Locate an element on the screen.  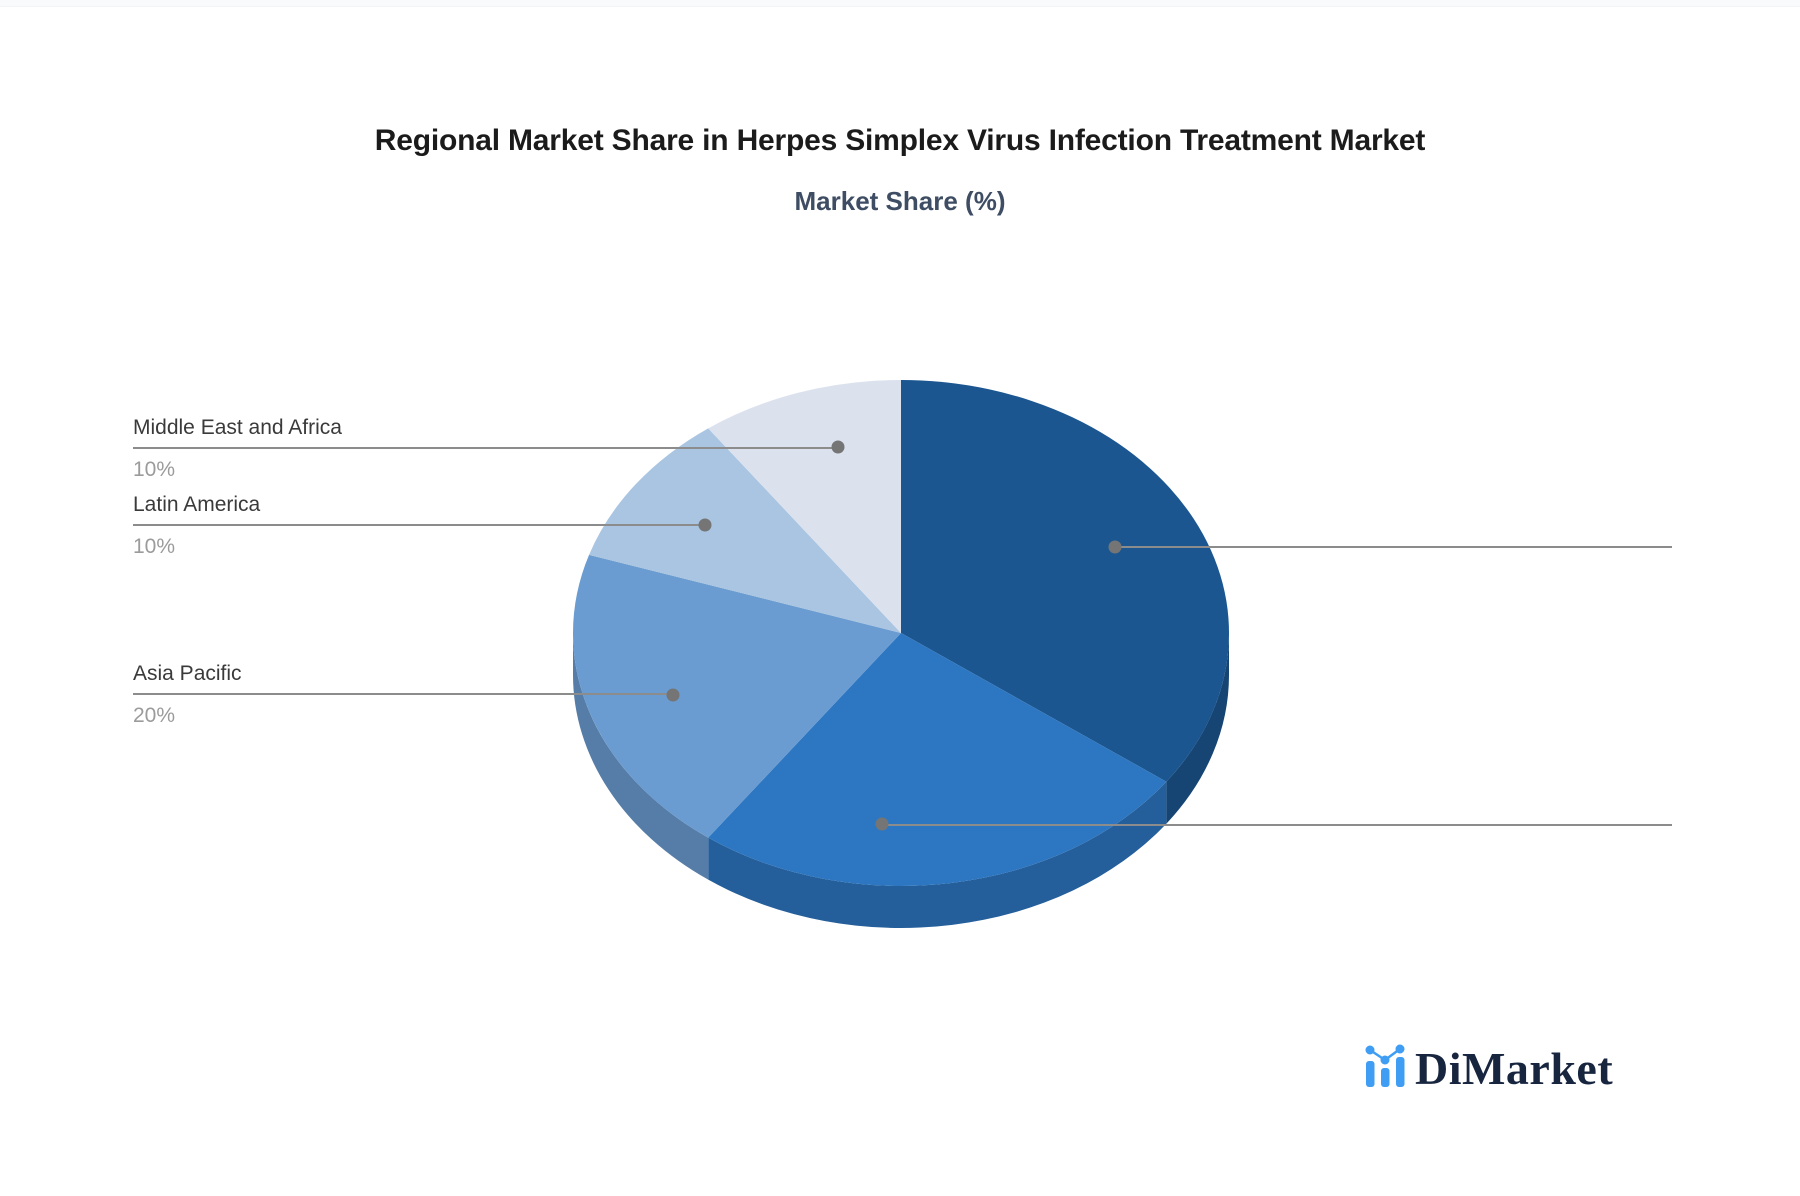
brand-name: DiMarket is located at coordinates (1514, 1068).